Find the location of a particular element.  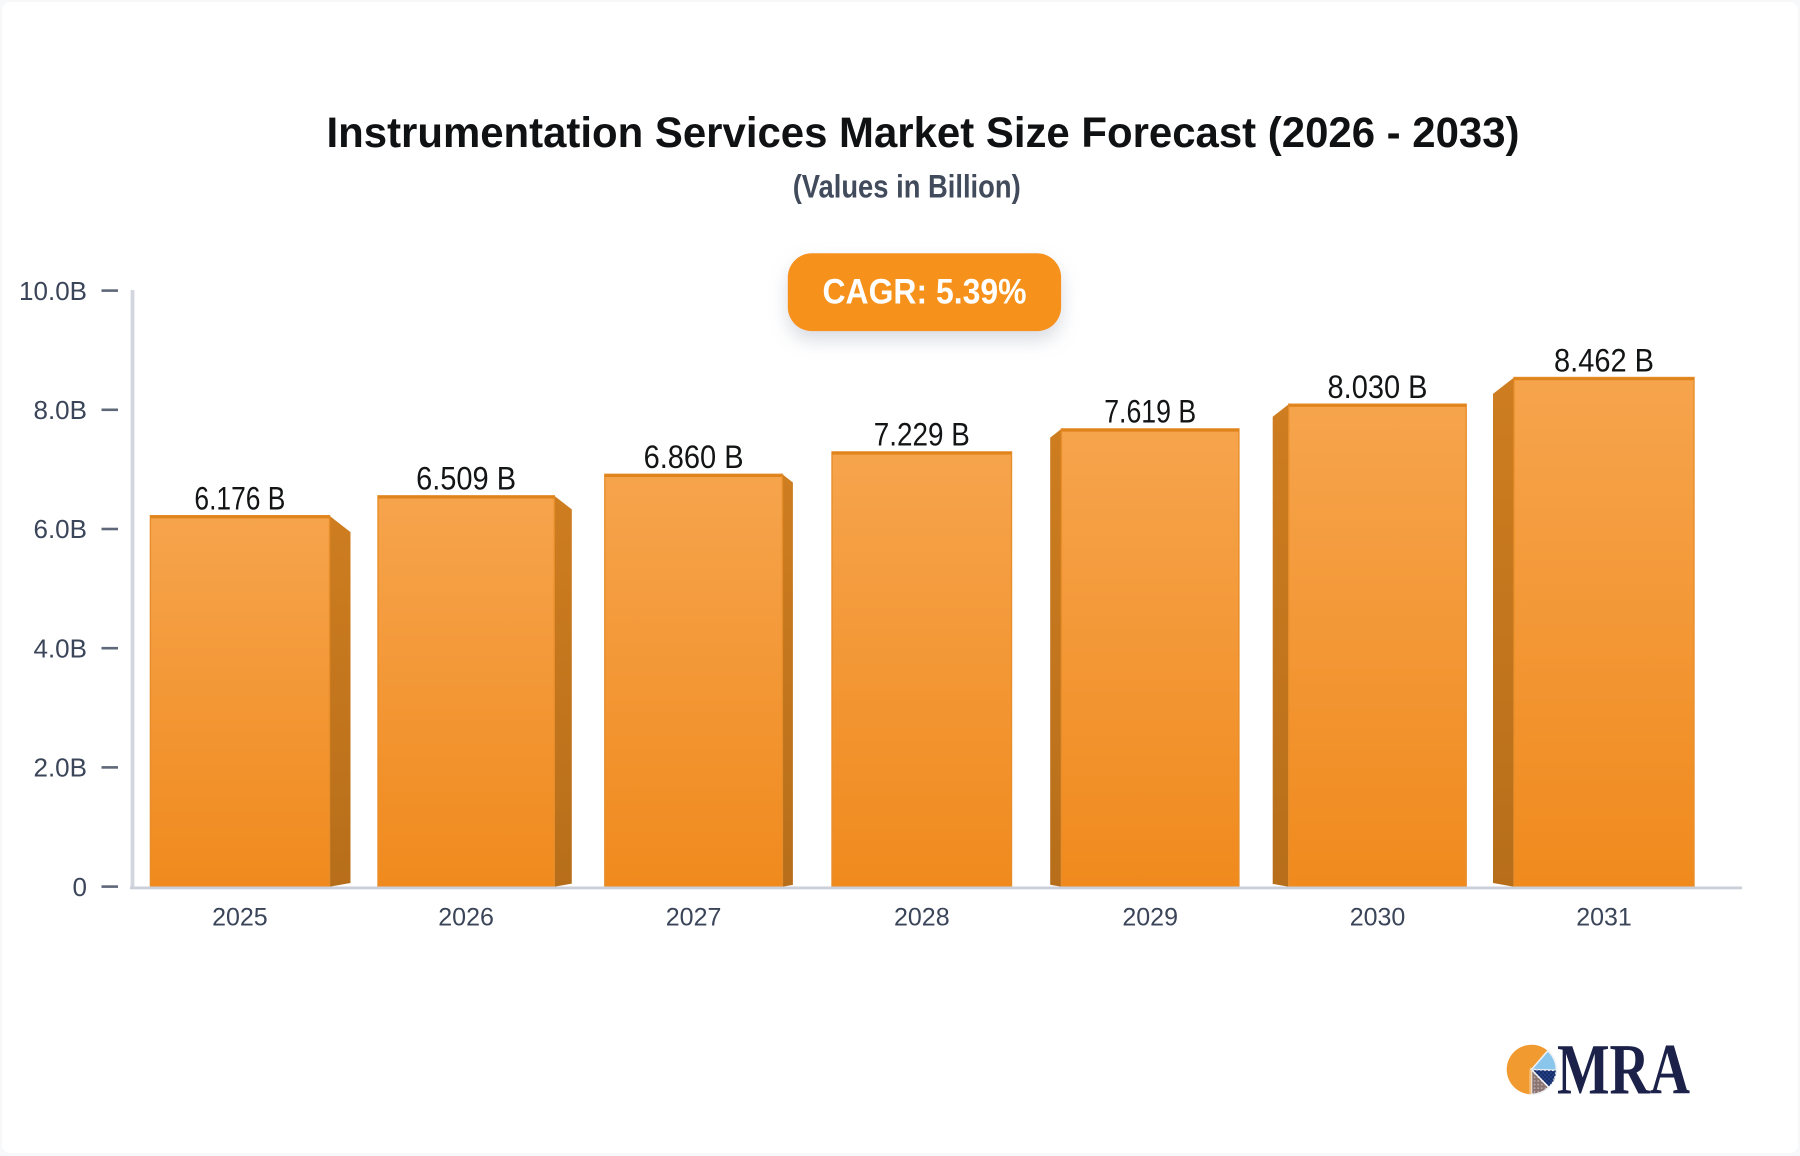

svg-text: (Values in Billion) is located at coordinates (907, 187).